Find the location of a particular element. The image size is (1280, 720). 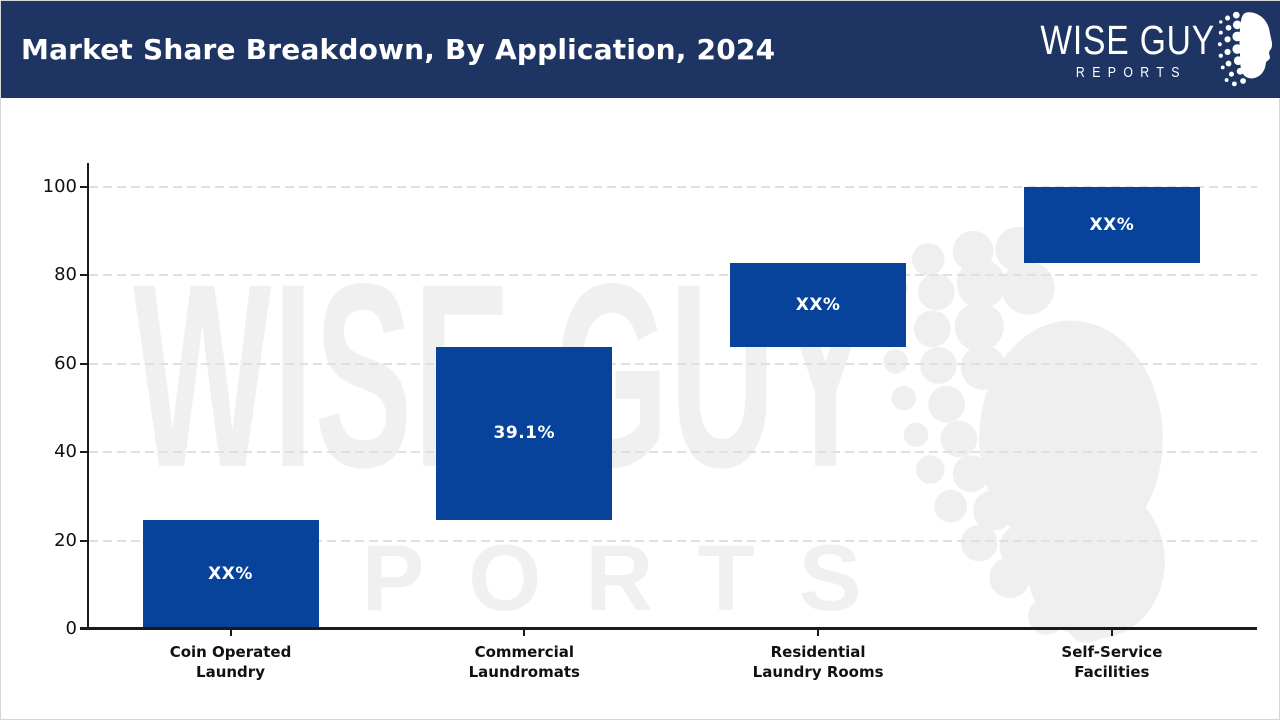

x-category-line: Facilities is located at coordinates (1112, 672).